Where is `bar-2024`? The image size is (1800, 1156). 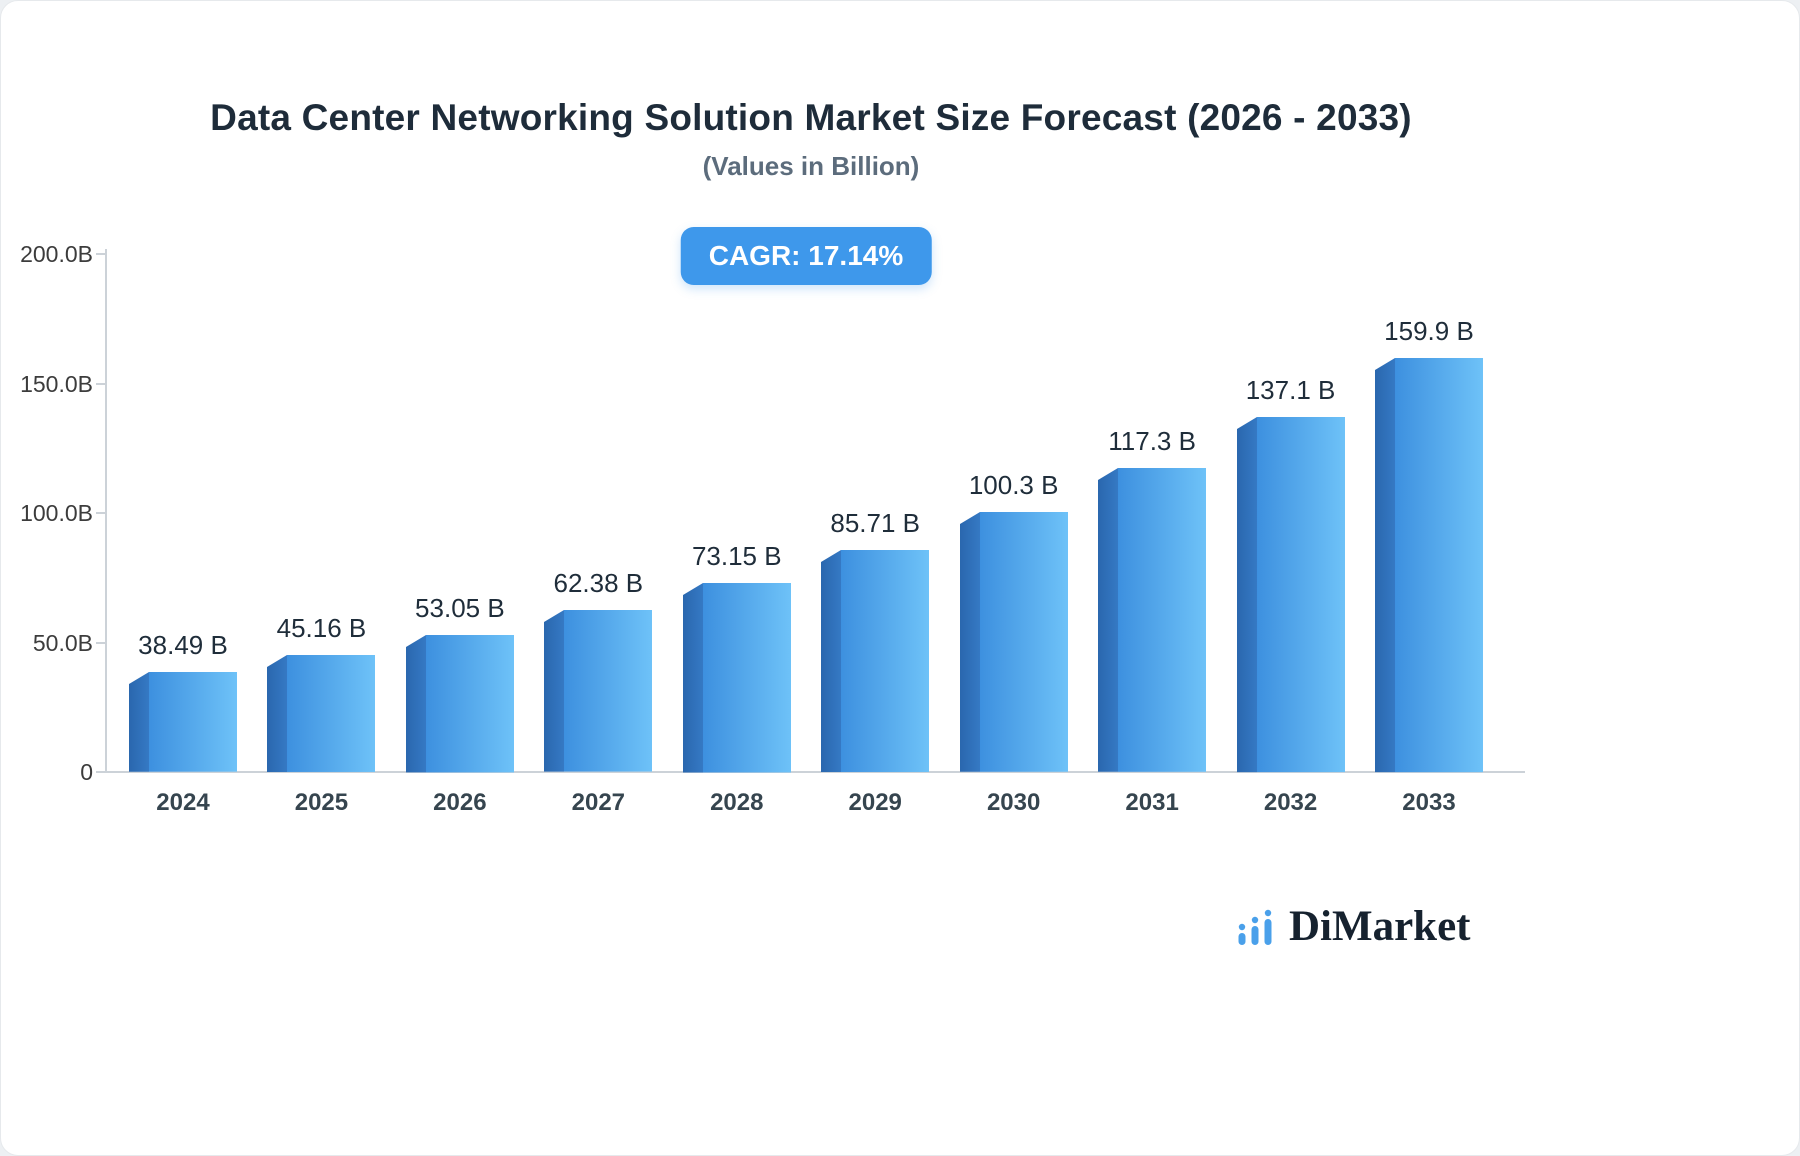
bar-2024 is located at coordinates (183, 722).